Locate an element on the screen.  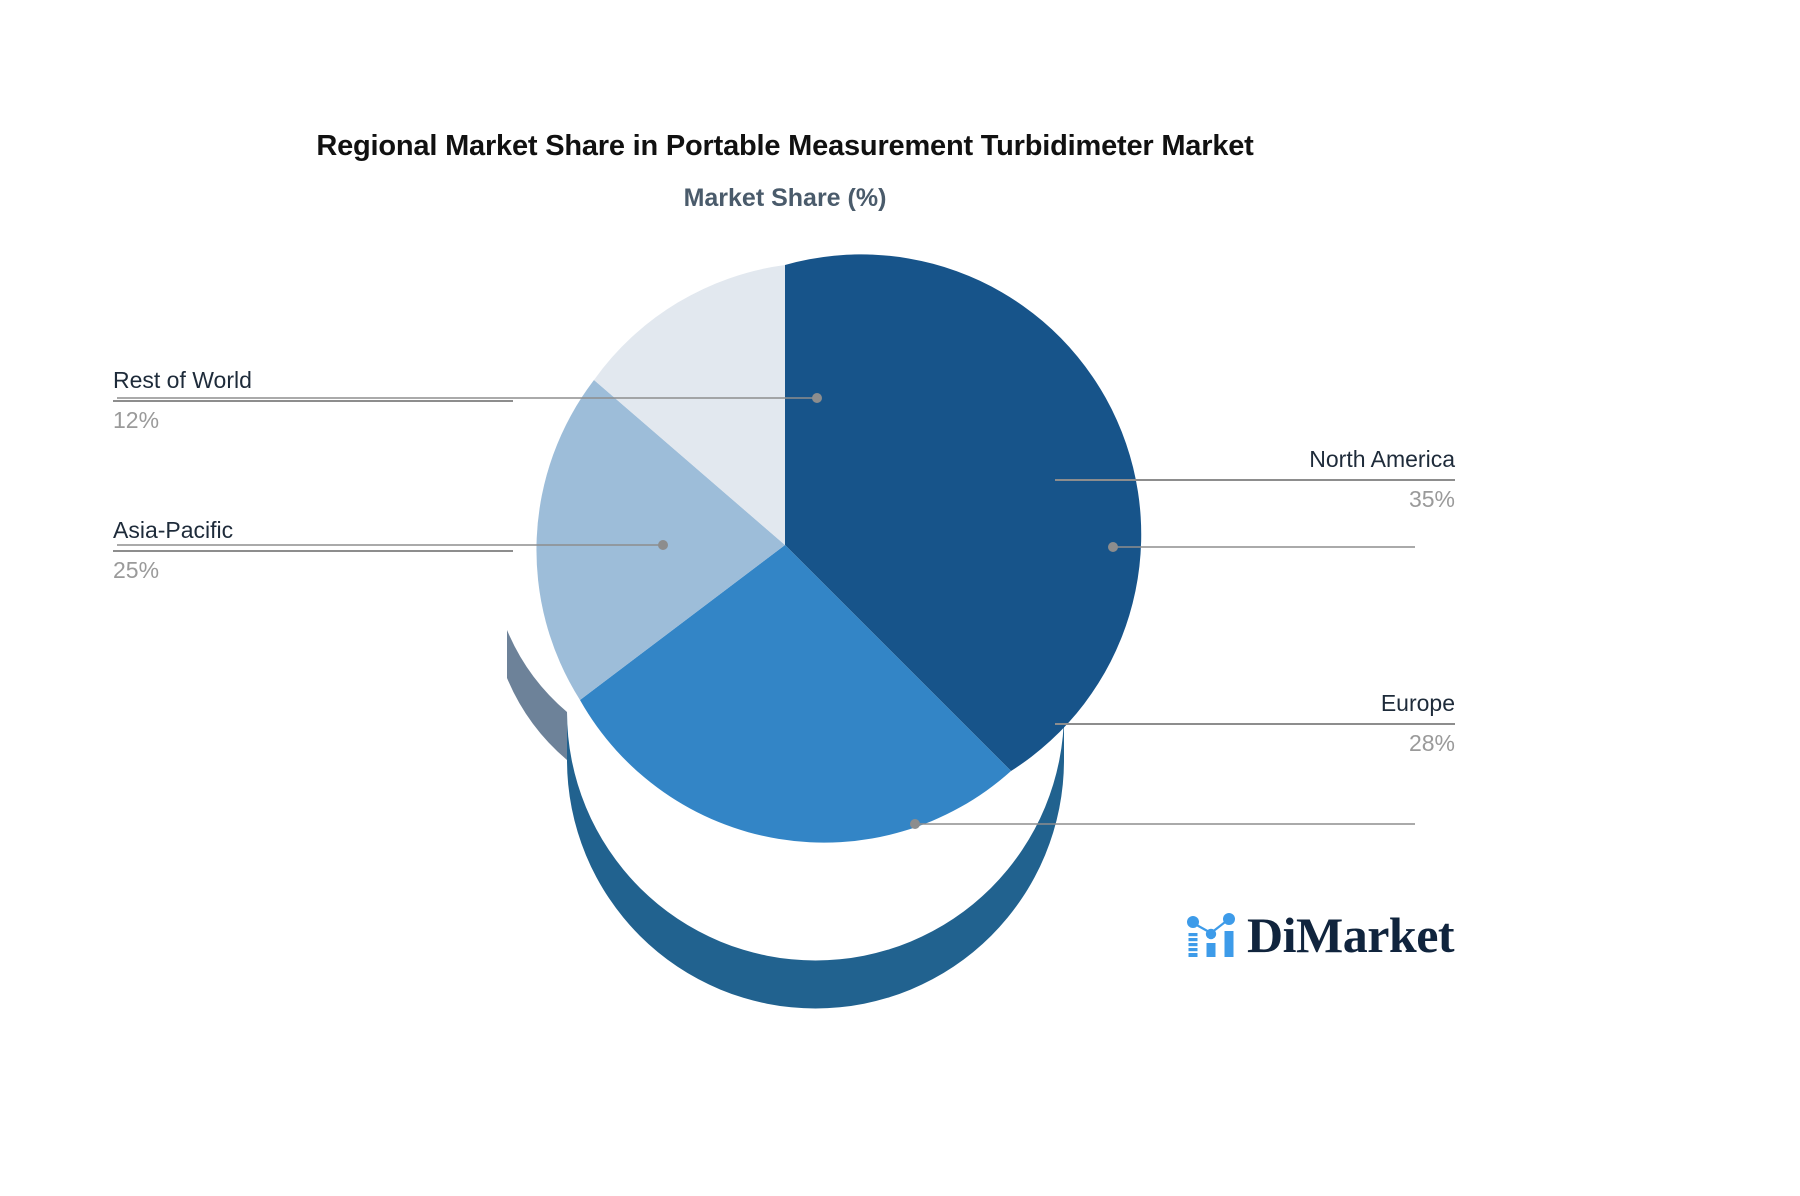
pie-depth-europe is located at coordinates (815, 860).